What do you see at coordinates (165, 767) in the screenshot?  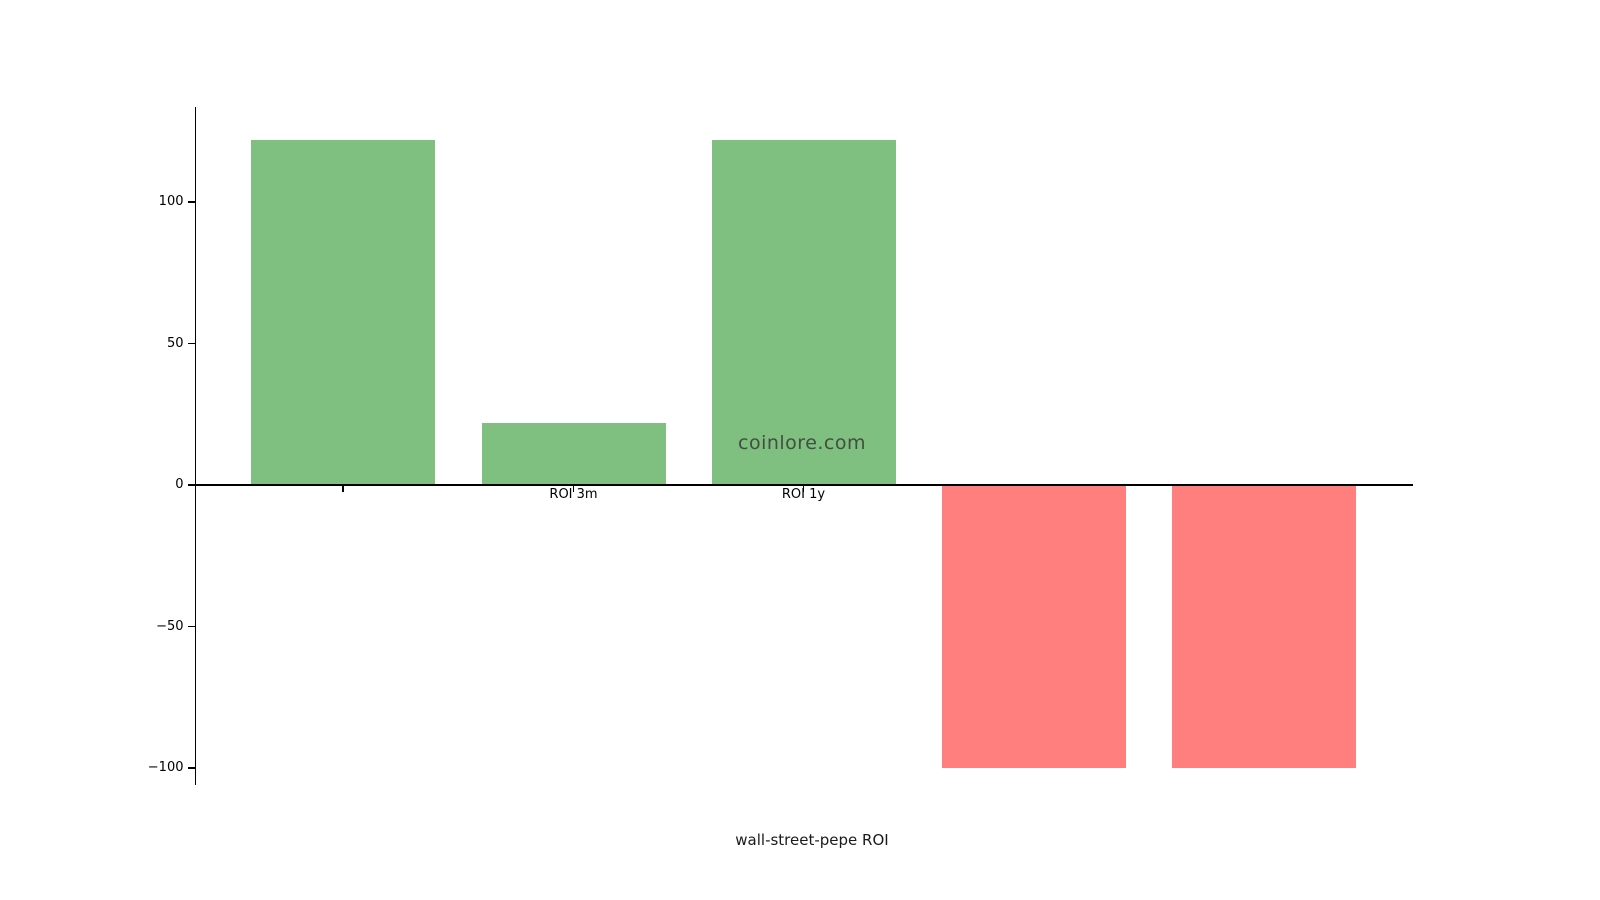 I see `y-tick-label: −100` at bounding box center [165, 767].